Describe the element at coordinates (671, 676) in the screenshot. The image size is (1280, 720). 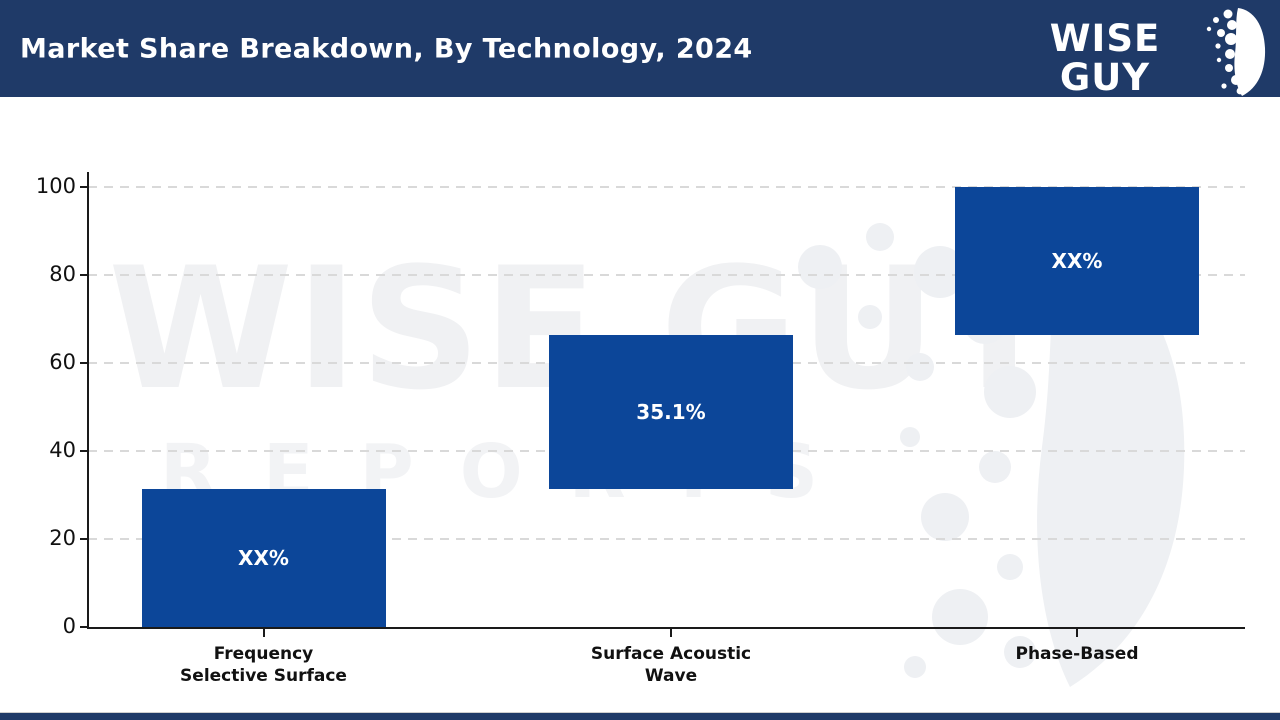
I see `x-category-label-line: Wave` at that location.